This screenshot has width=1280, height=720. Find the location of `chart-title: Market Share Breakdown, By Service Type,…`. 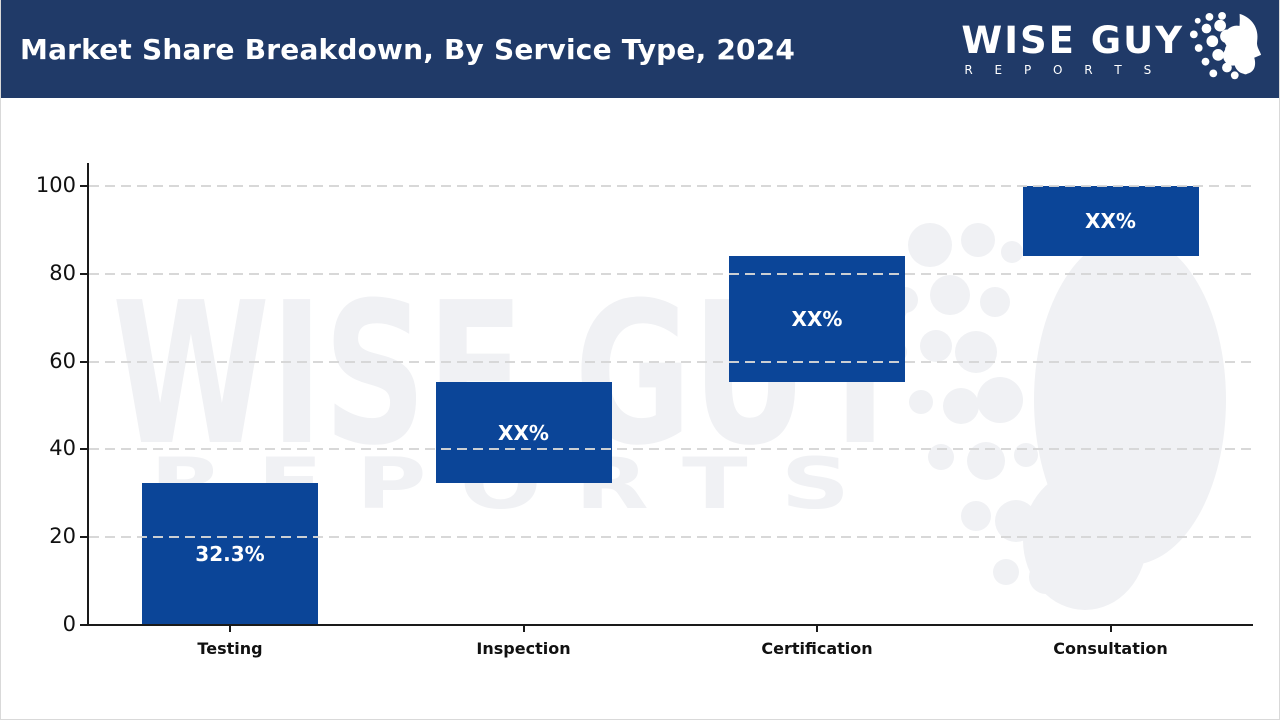

chart-title: Market Share Breakdown, By Service Type,… is located at coordinates (408, 49).